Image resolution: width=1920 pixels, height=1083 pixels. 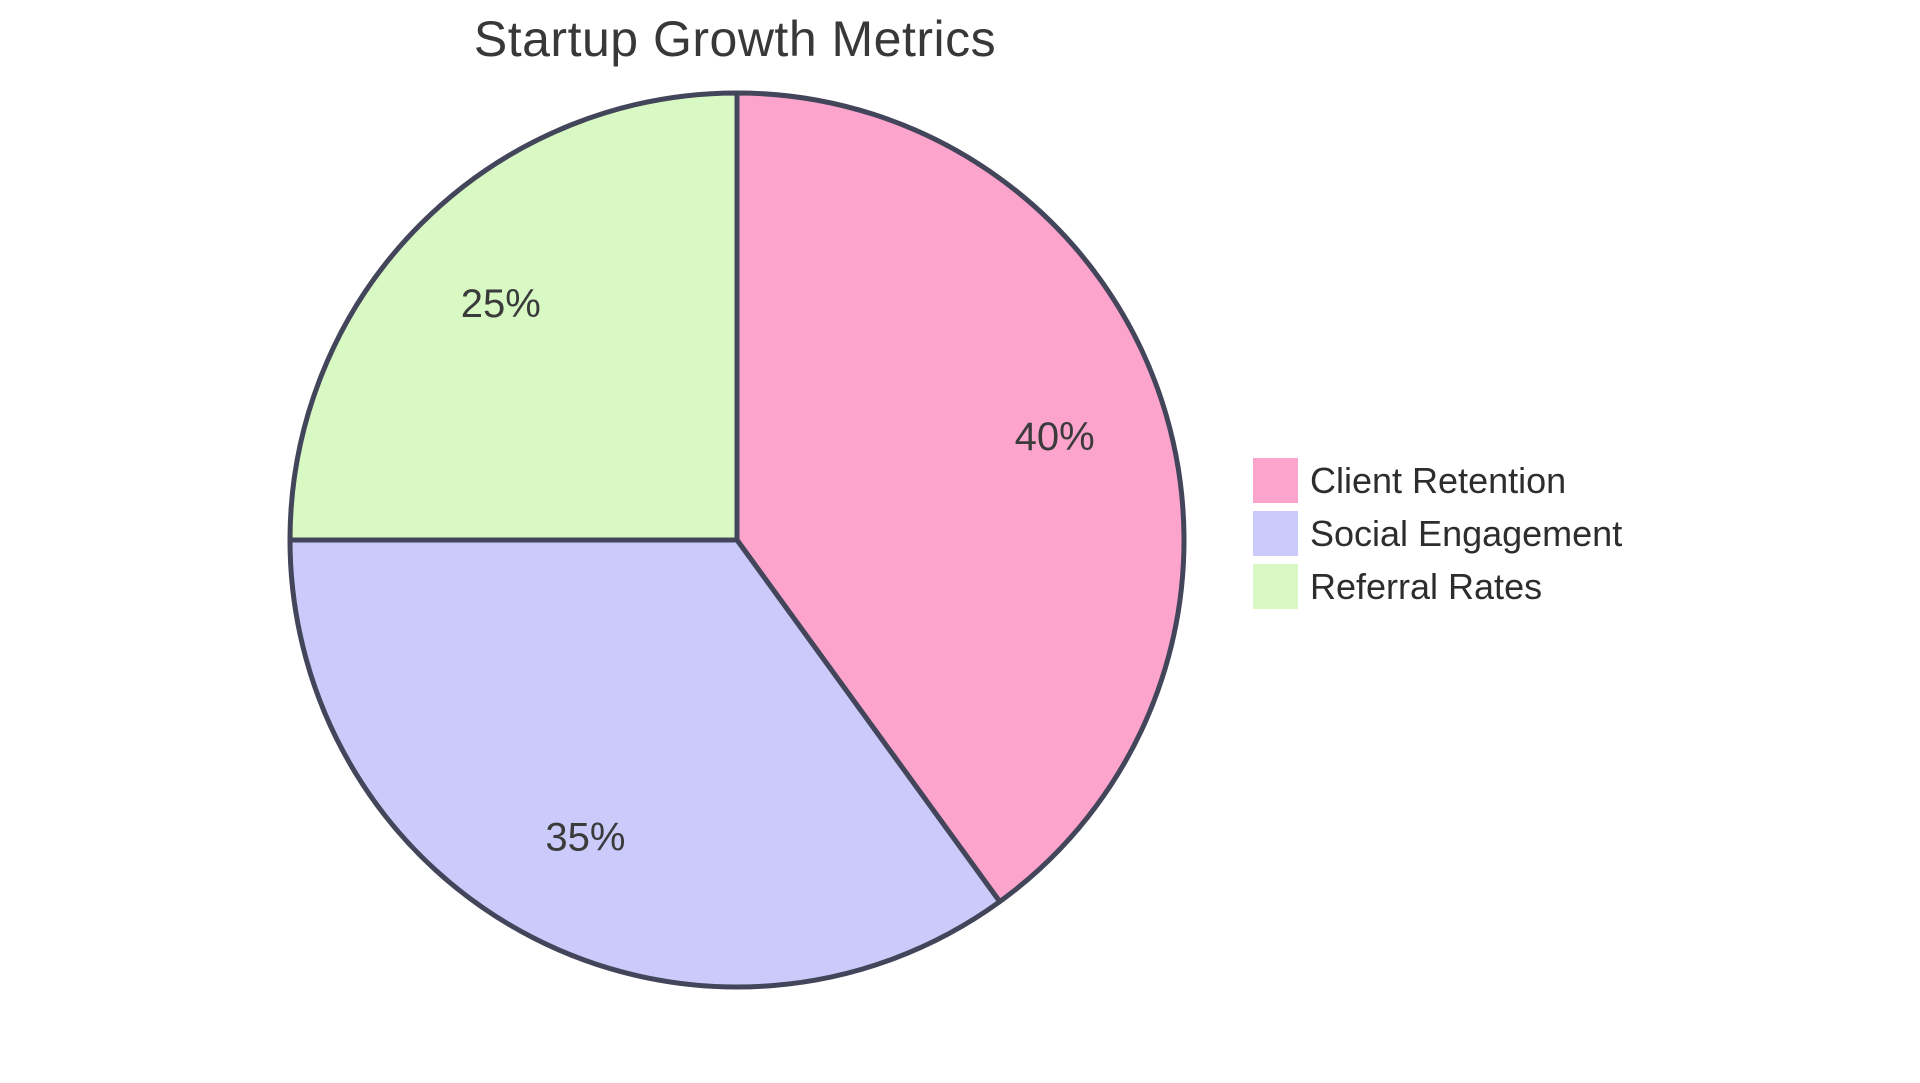 I want to click on legend-item-social-engagement: Social Engagement, so click(x=1437, y=533).